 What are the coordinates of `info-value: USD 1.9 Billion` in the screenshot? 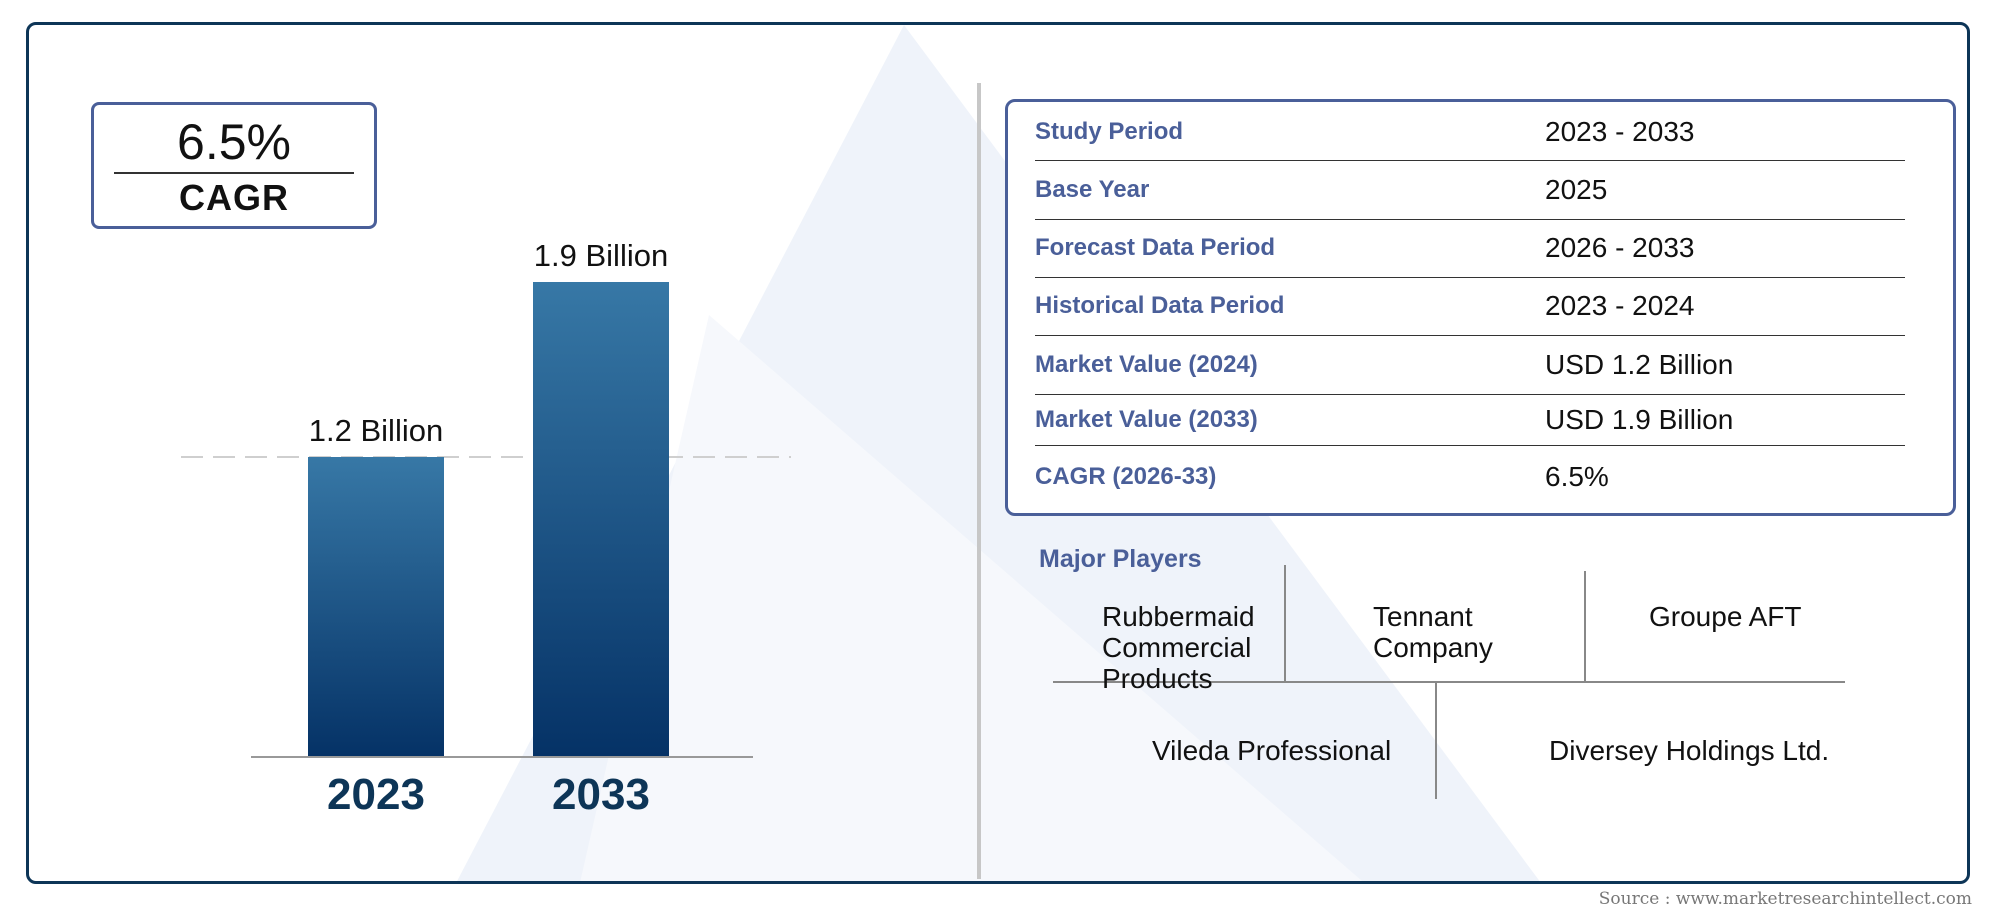 It's located at (1639, 419).